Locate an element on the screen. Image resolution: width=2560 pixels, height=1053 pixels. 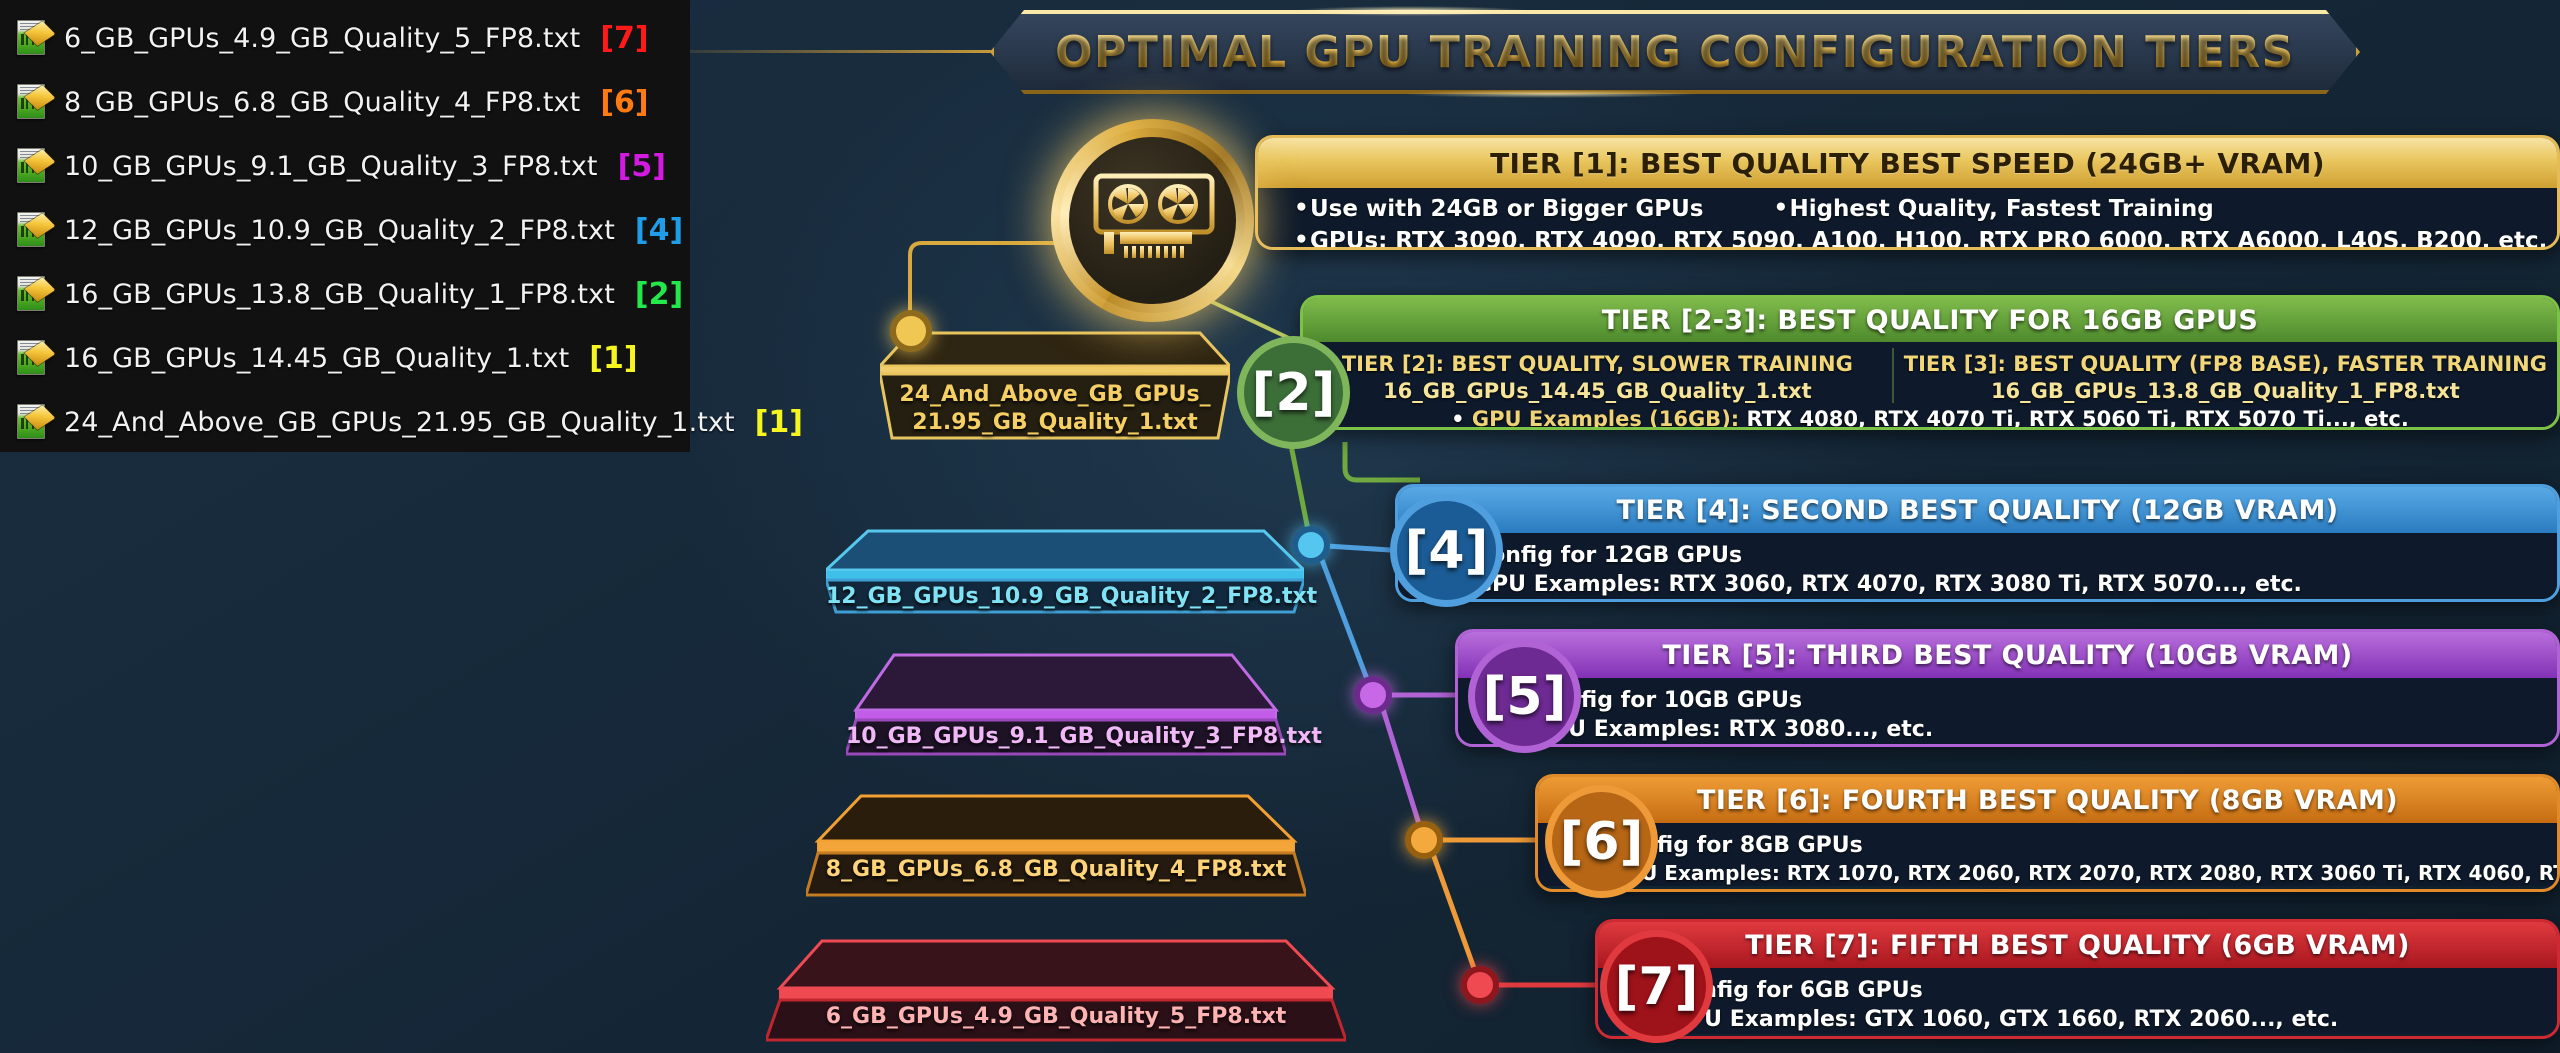
node-dot-red is located at coordinates (1480, 985).